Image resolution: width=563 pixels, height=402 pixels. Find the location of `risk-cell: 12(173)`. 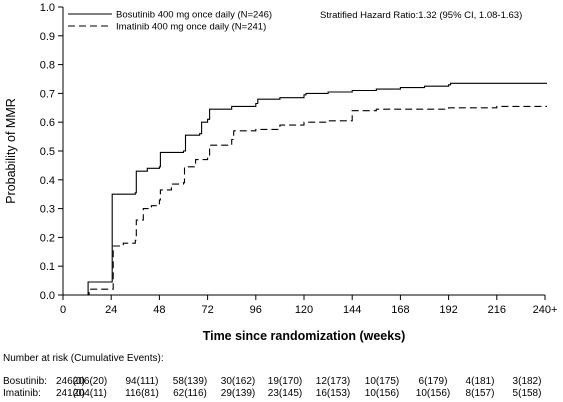

risk-cell: 12(173) is located at coordinates (333, 381).